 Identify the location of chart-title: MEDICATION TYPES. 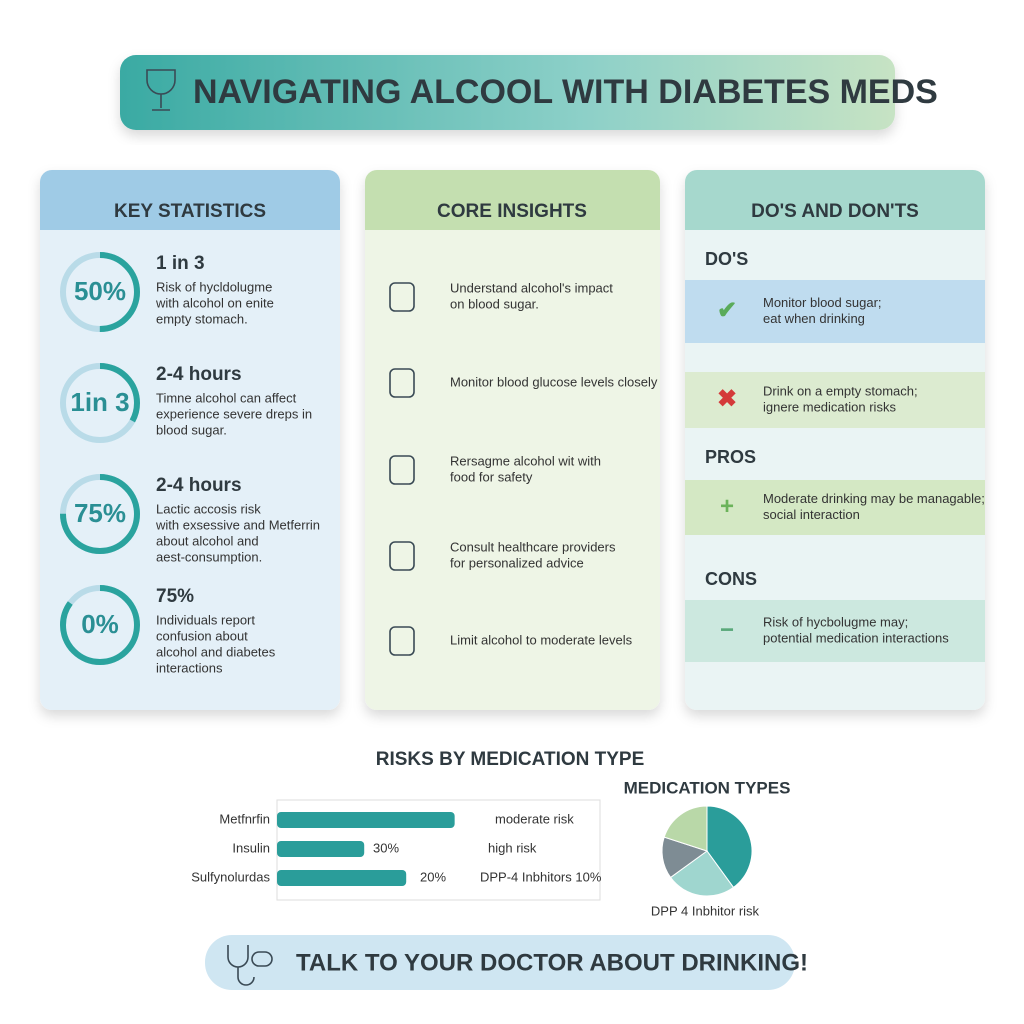
(707, 787).